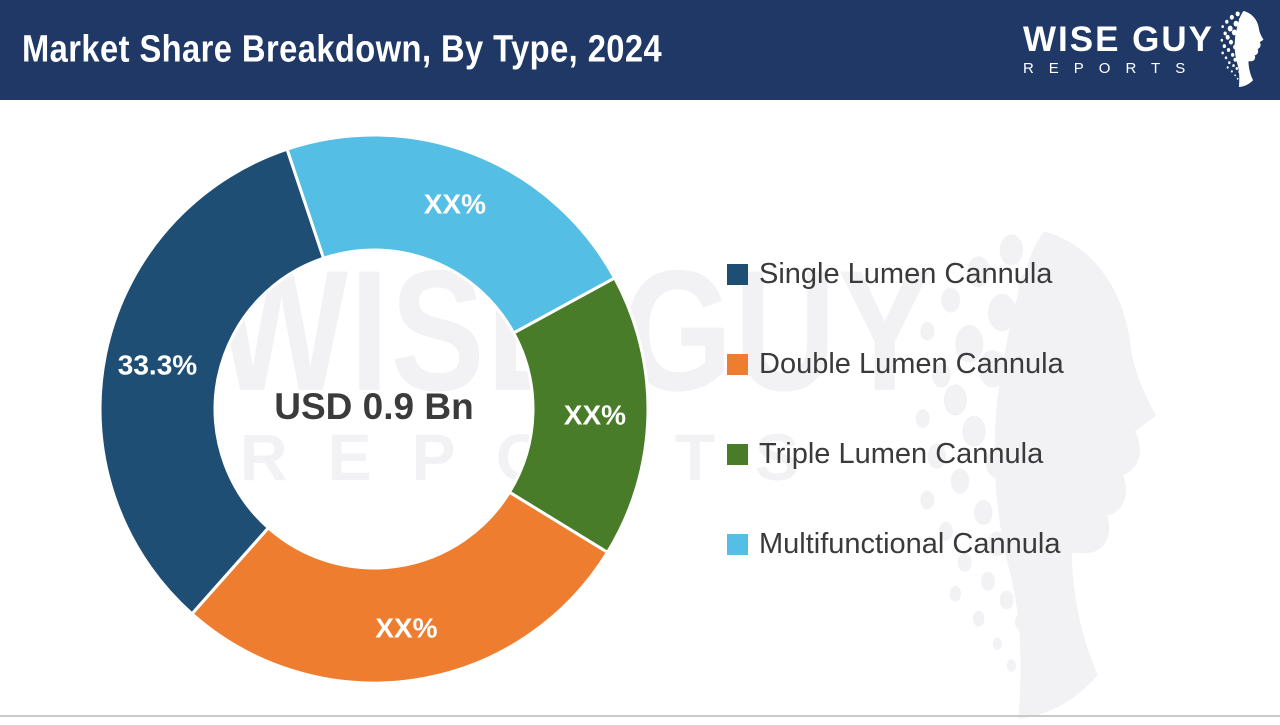  What do you see at coordinates (737, 274) in the screenshot?
I see `legend-swatch-single-lumen` at bounding box center [737, 274].